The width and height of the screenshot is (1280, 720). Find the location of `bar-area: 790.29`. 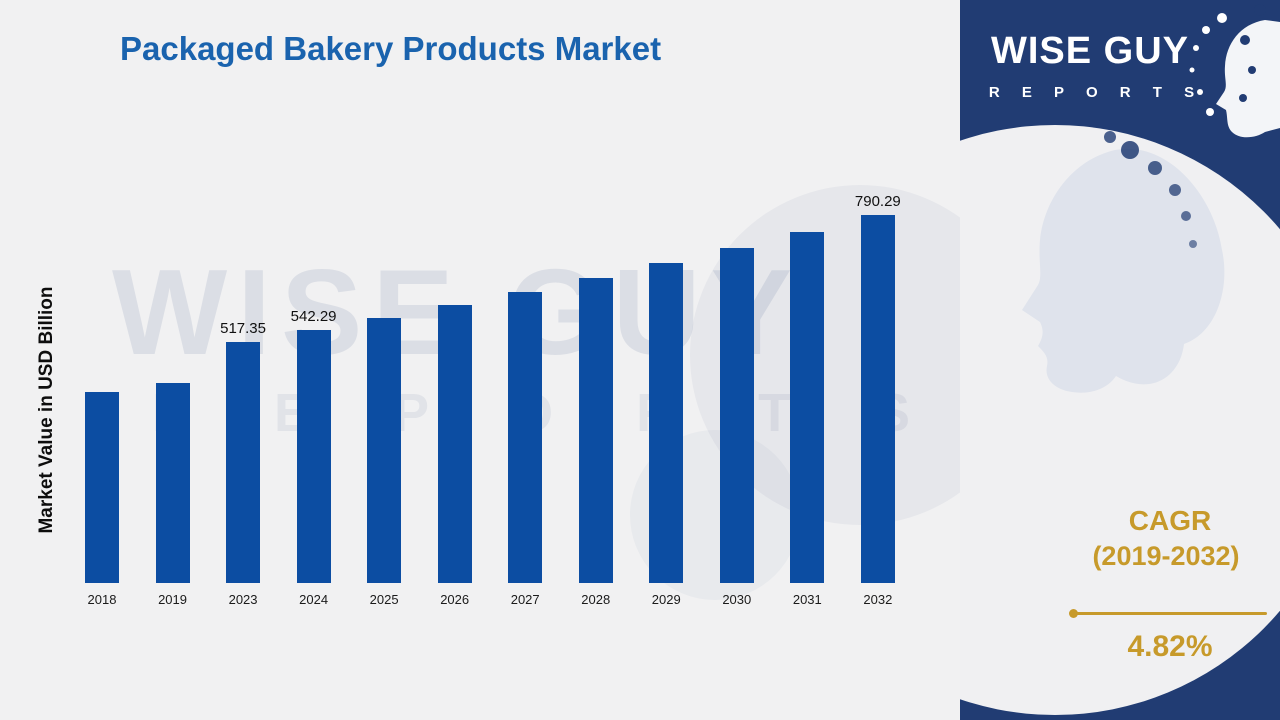

bar-area: 790.29 is located at coordinates (878, 368).